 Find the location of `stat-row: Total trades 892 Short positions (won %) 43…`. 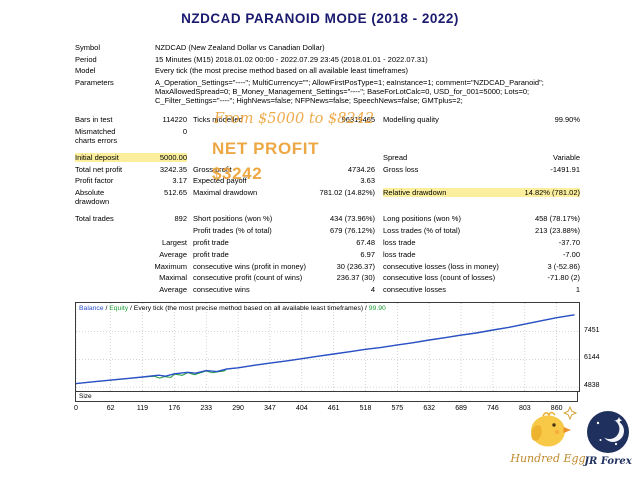

stat-row: Total trades 892 Short positions (won %) 43… is located at coordinates (327, 218).